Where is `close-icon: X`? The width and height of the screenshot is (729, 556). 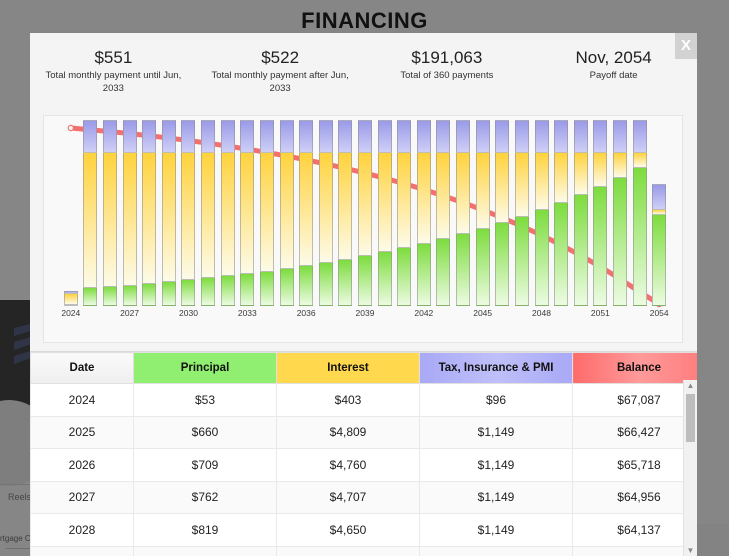 close-icon: X is located at coordinates (686, 46).